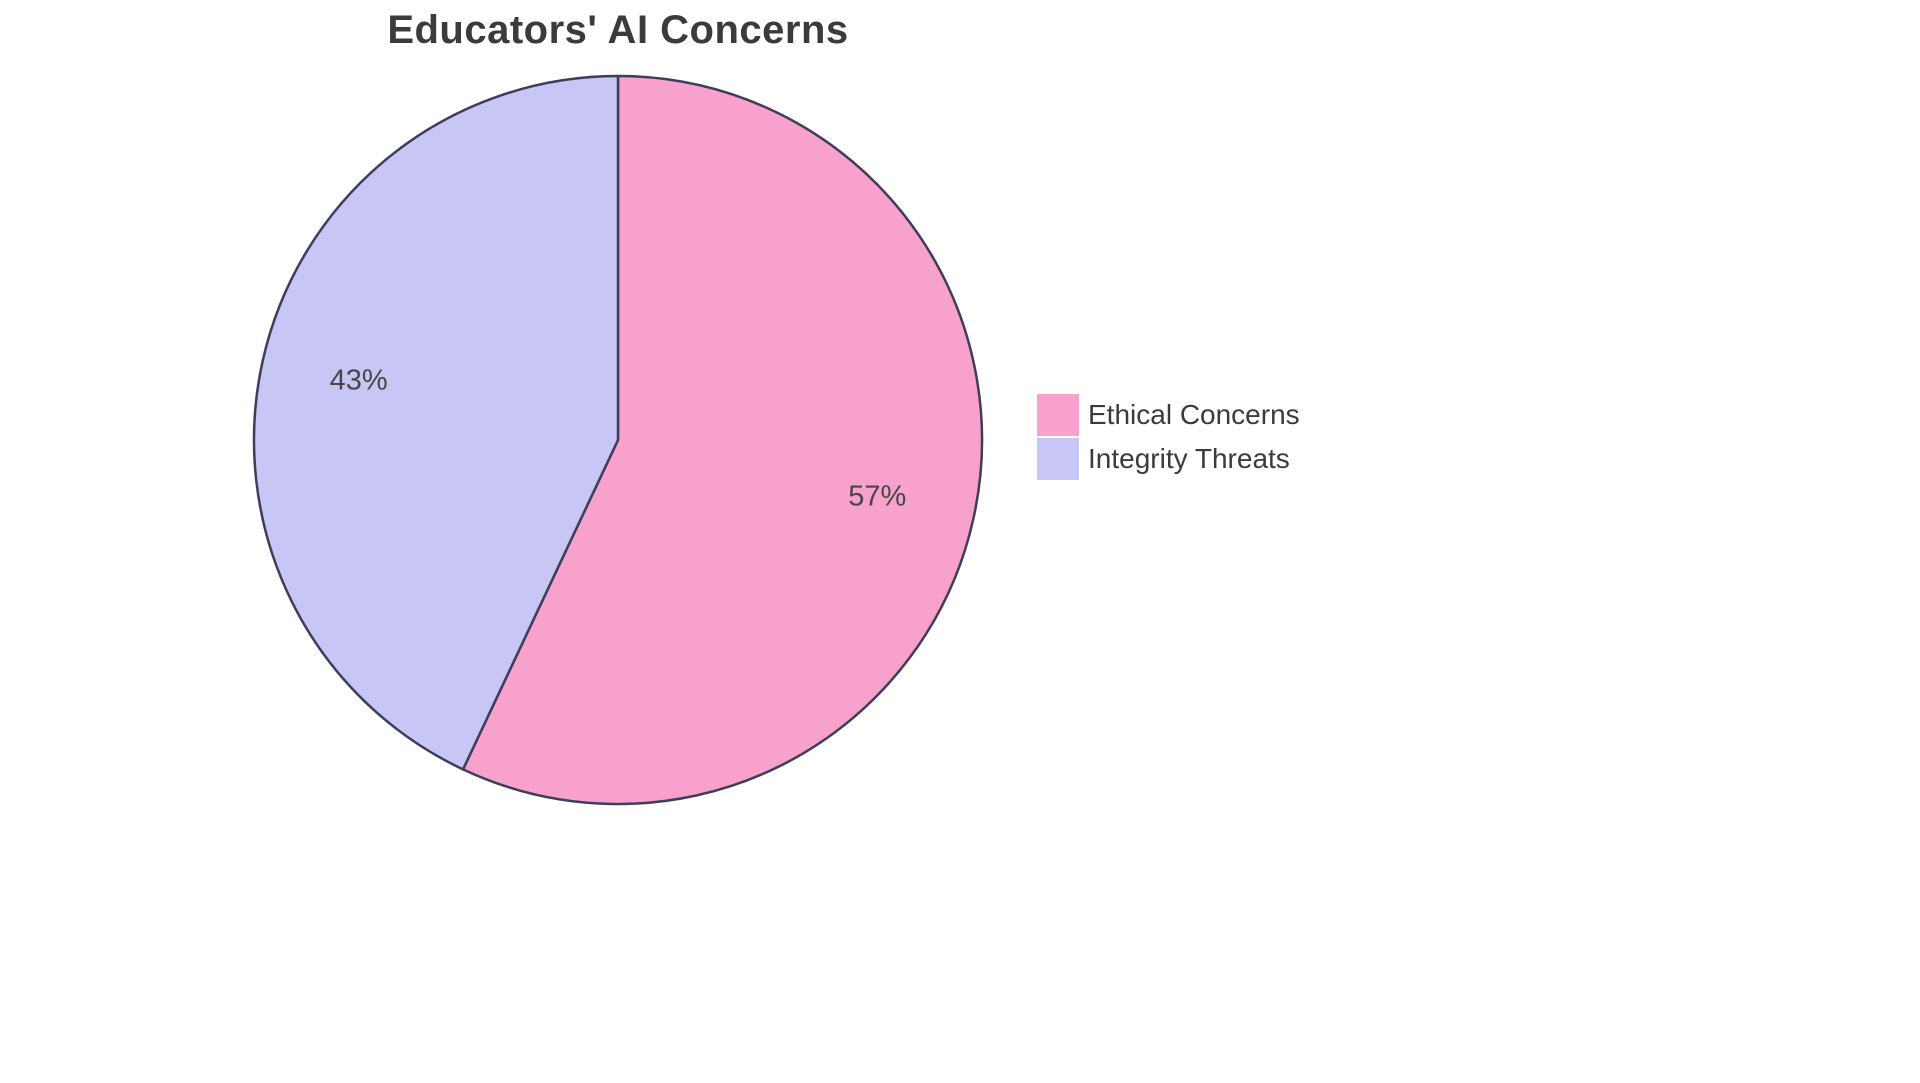 This screenshot has width=1920, height=1083. What do you see at coordinates (877, 497) in the screenshot?
I see `slice-label-ethical-concerns: 57%` at bounding box center [877, 497].